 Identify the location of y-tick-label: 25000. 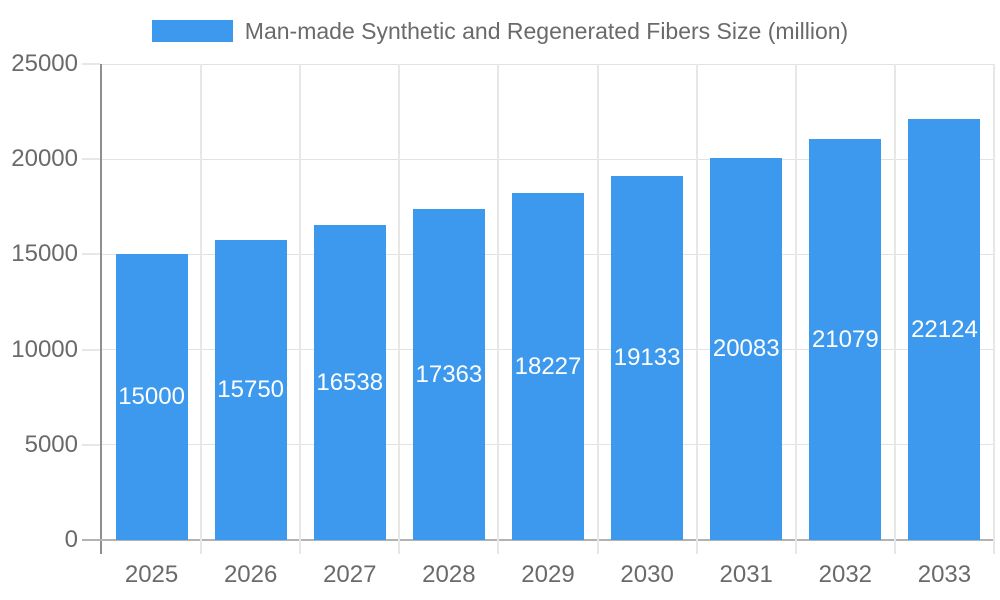
(44, 63).